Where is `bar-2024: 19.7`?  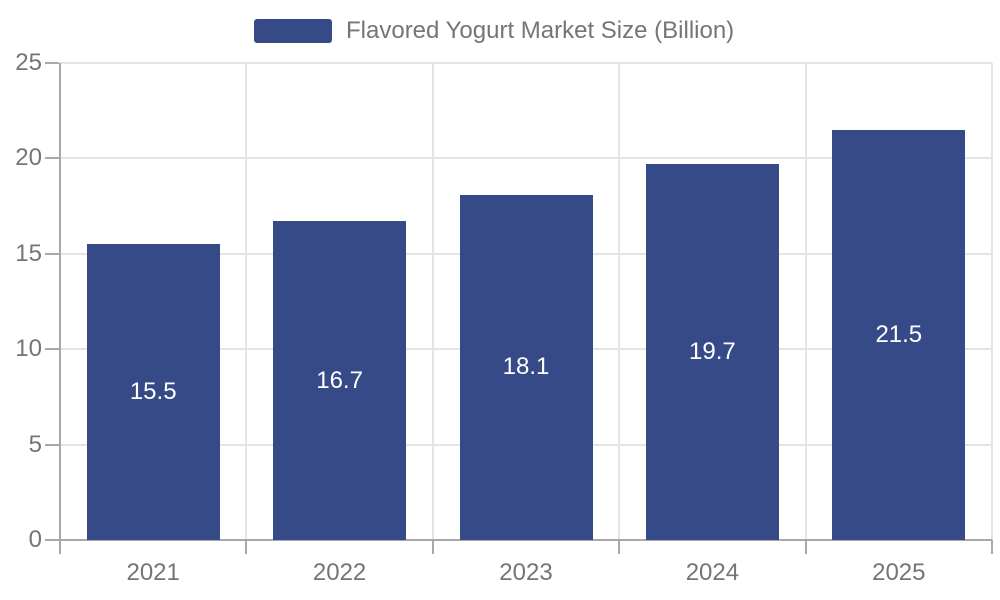
bar-2024: 19.7 is located at coordinates (712, 352).